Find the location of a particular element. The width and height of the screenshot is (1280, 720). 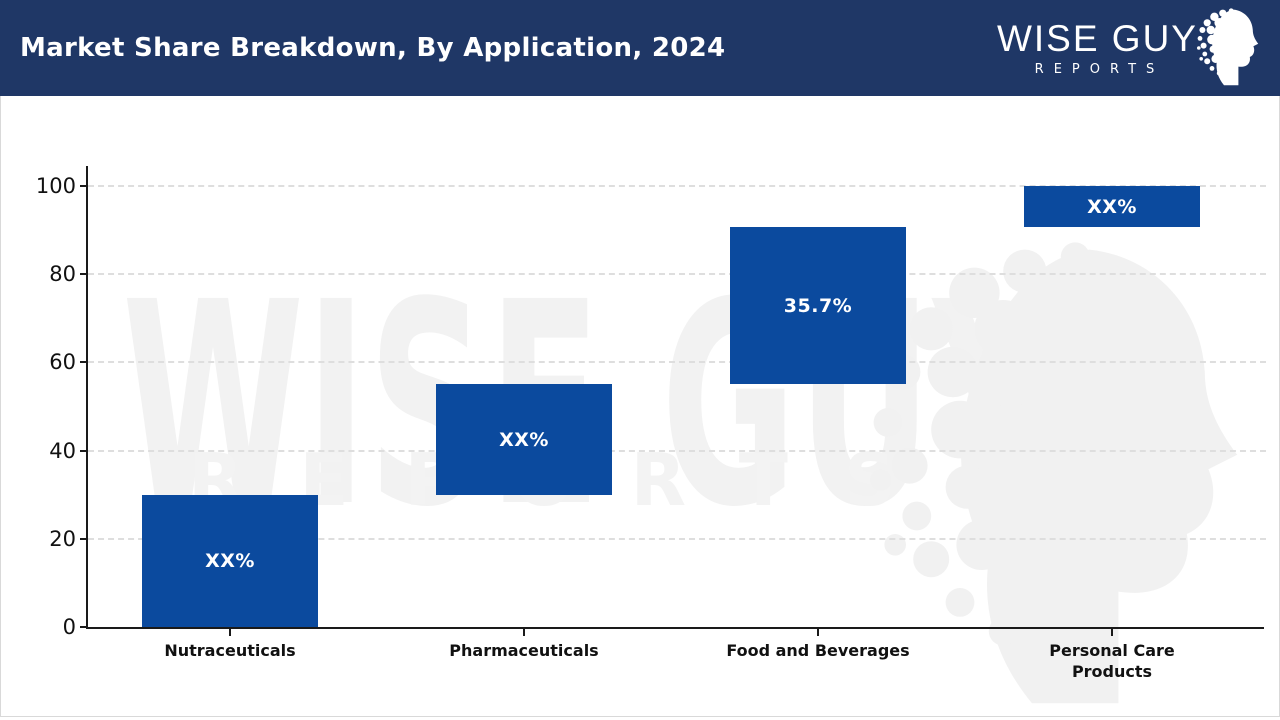

y-axis-line is located at coordinates (87, 397).